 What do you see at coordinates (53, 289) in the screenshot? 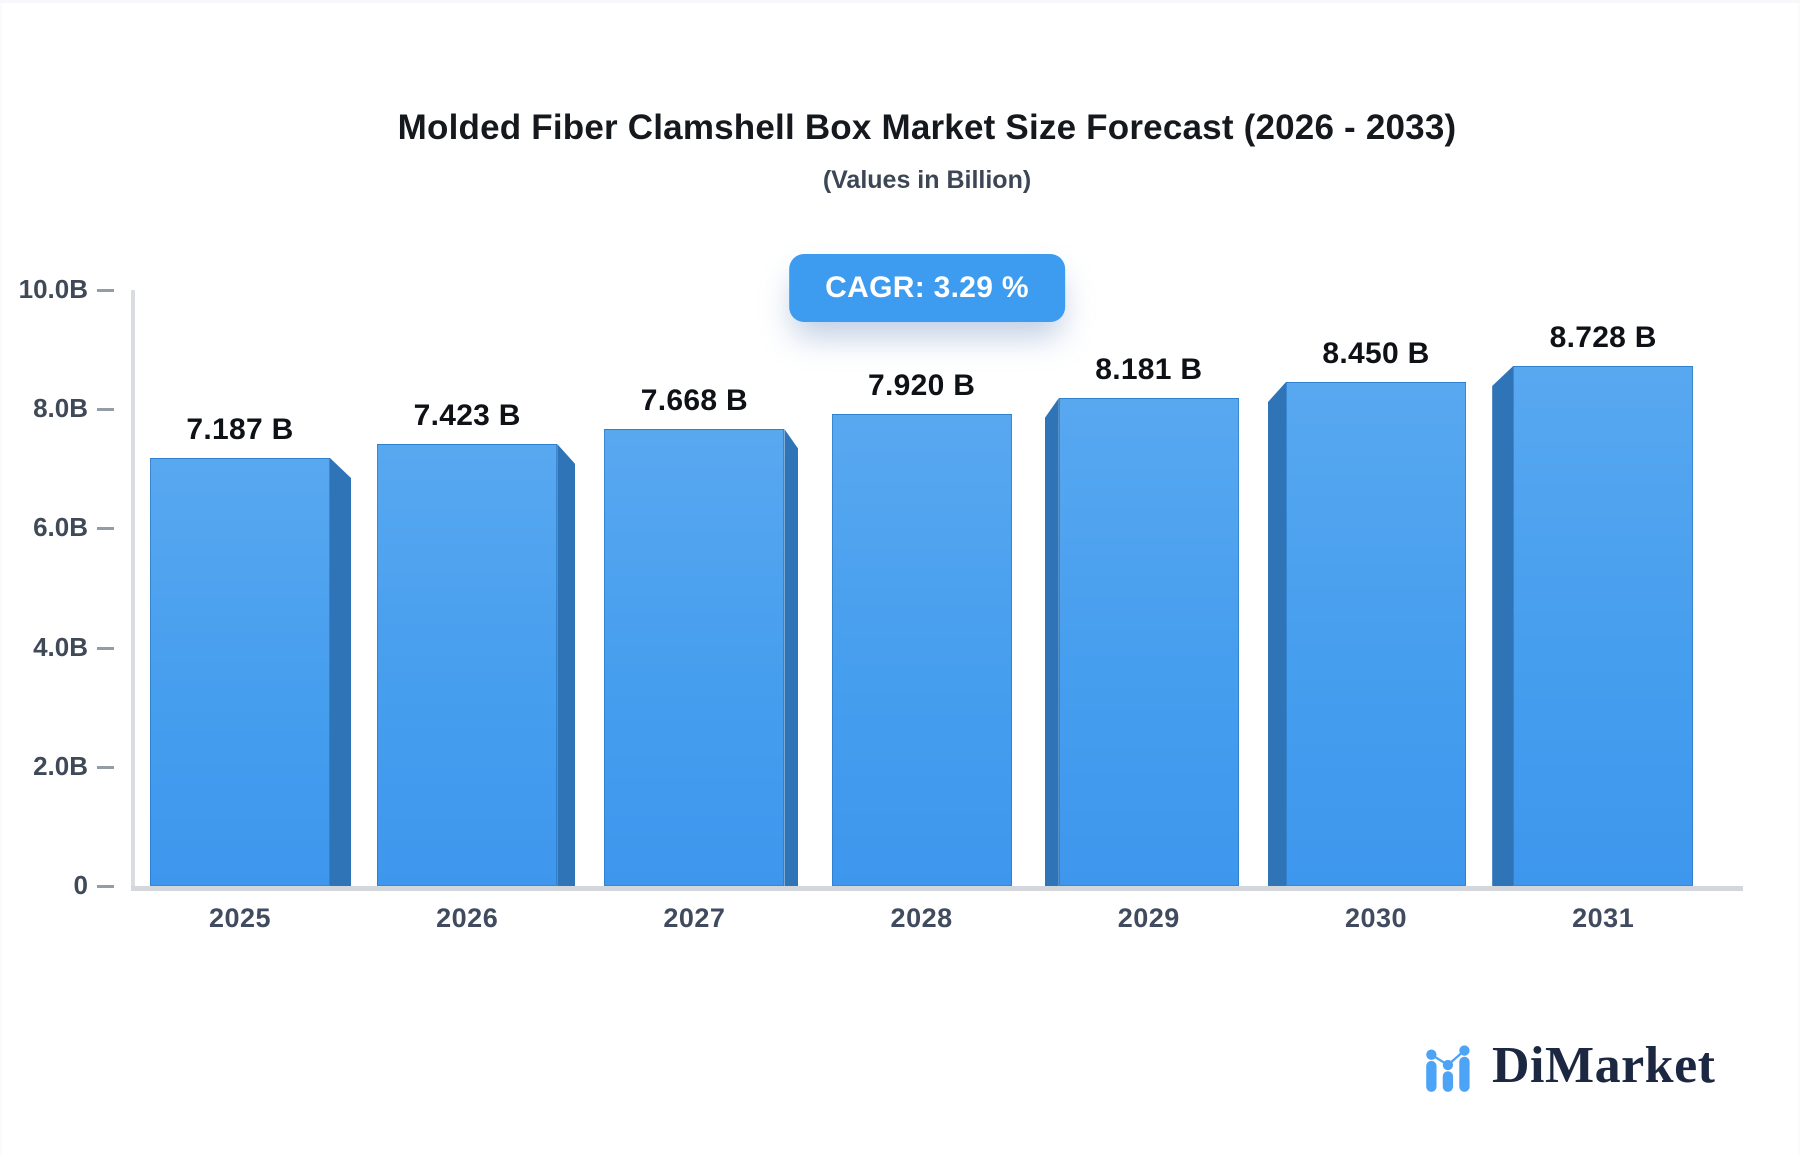
I see `y-axis-tick-label: 10.0B` at bounding box center [53, 289].